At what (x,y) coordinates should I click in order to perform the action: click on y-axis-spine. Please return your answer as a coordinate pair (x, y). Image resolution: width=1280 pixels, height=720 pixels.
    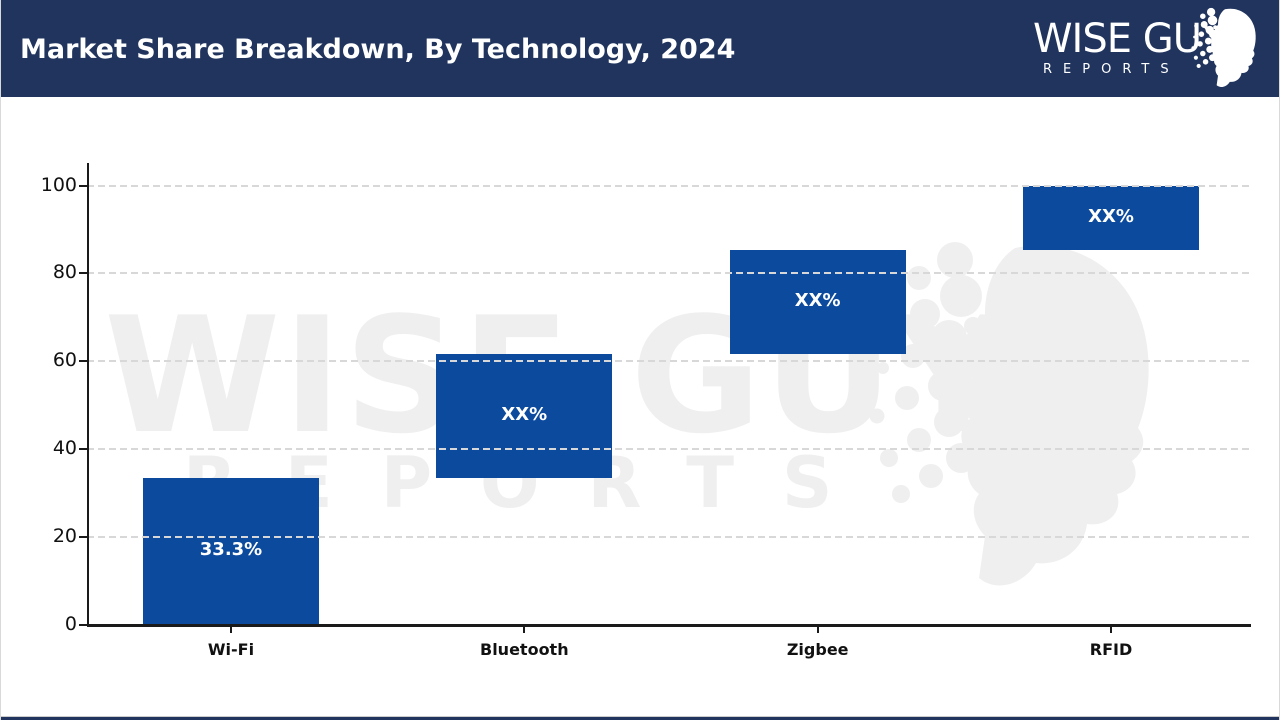
    Looking at the image, I should click on (88, 393).